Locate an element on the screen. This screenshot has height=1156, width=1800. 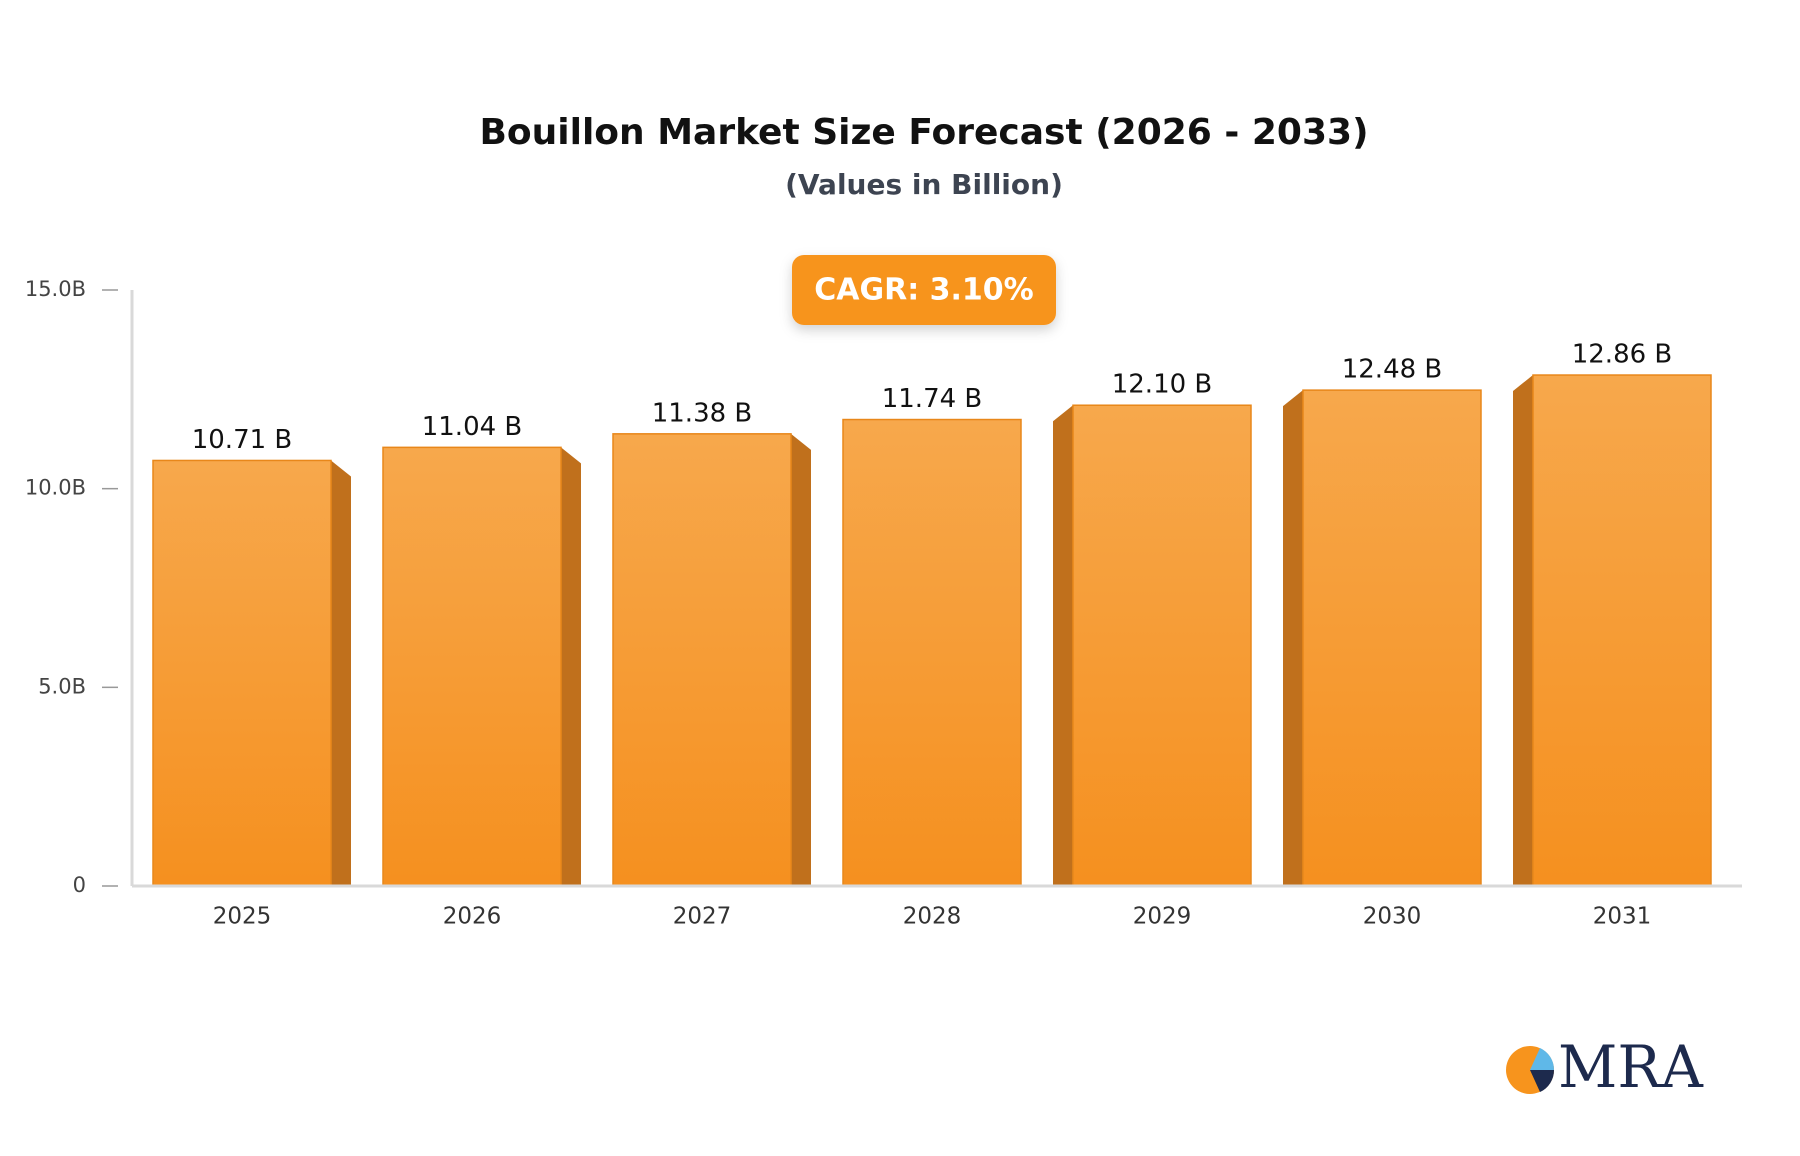
value-label: 11.04 B is located at coordinates (472, 427).